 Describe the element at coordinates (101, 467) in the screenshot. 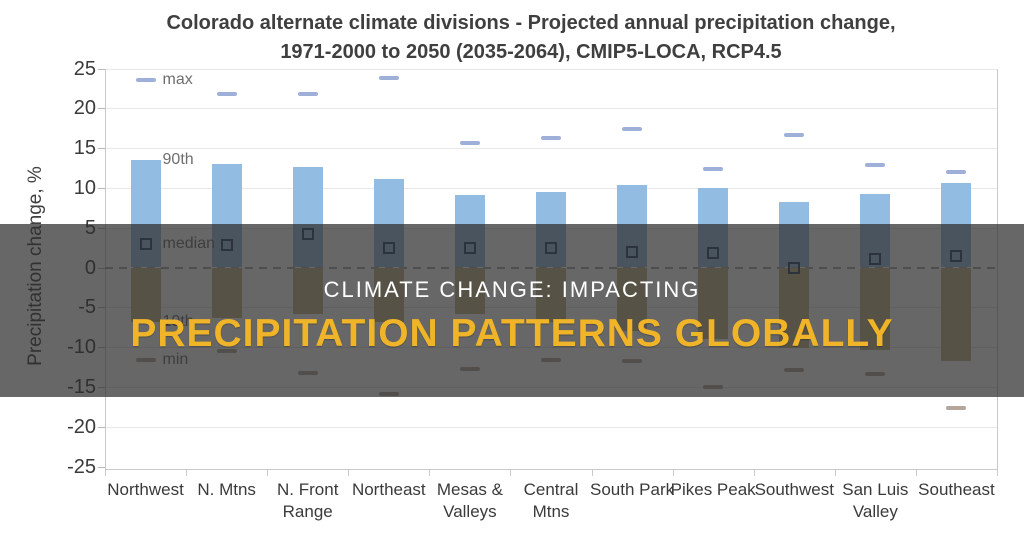

I see `y-tick-mark--25` at that location.